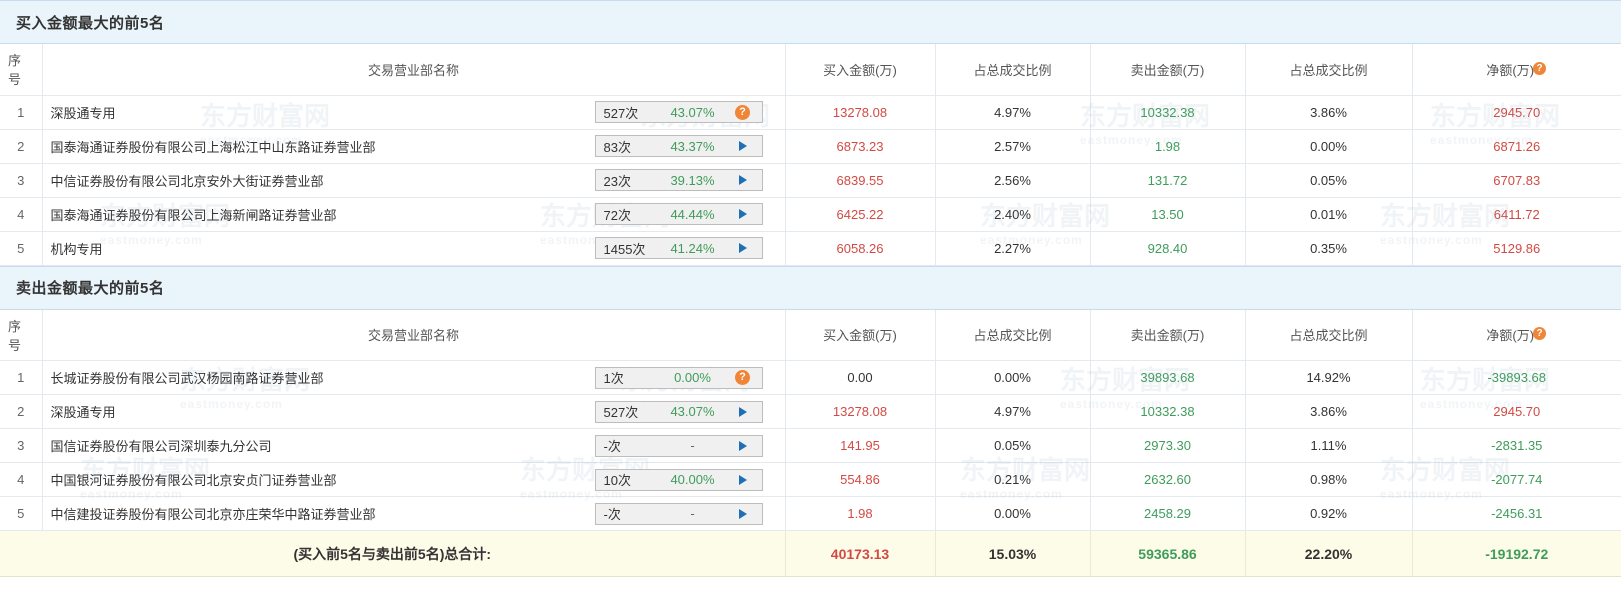  Describe the element at coordinates (1510, 70) in the screenshot. I see `col-header-net-amount-label: 净额(万)` at that location.